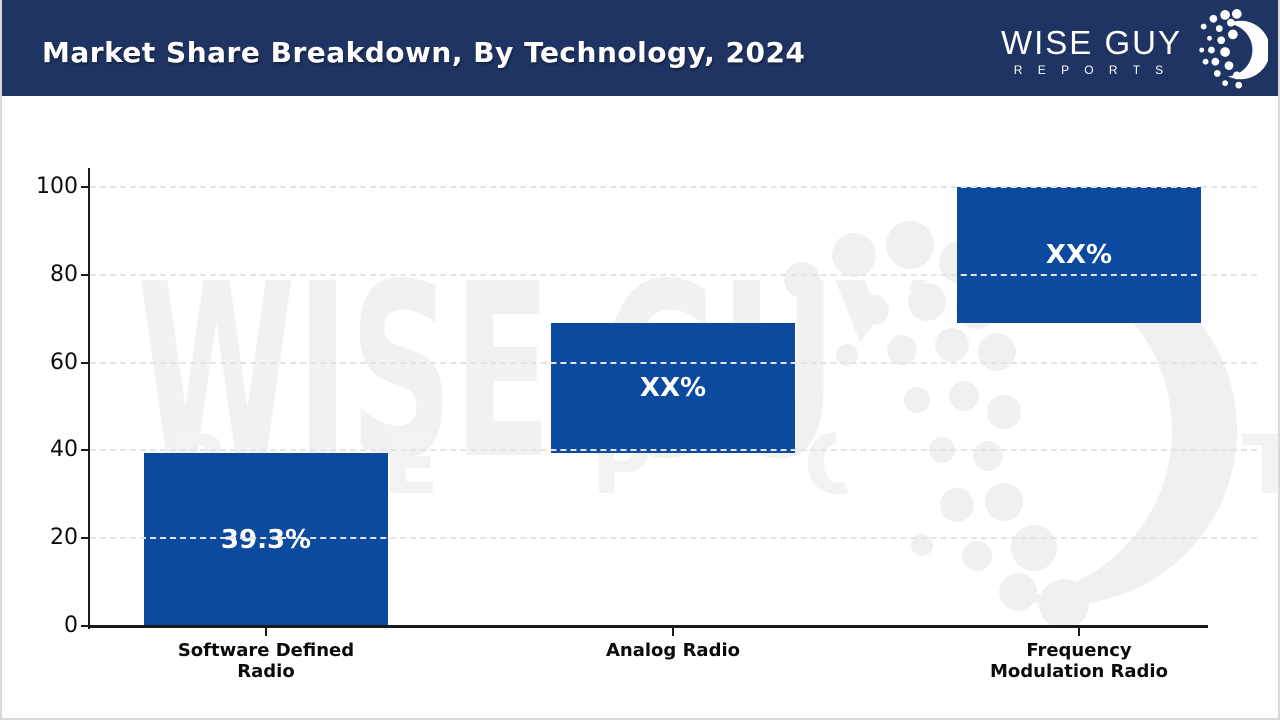 This screenshot has height=720, width=1280. Describe the element at coordinates (64, 538) in the screenshot. I see `y-tick-label-20: 20` at that location.